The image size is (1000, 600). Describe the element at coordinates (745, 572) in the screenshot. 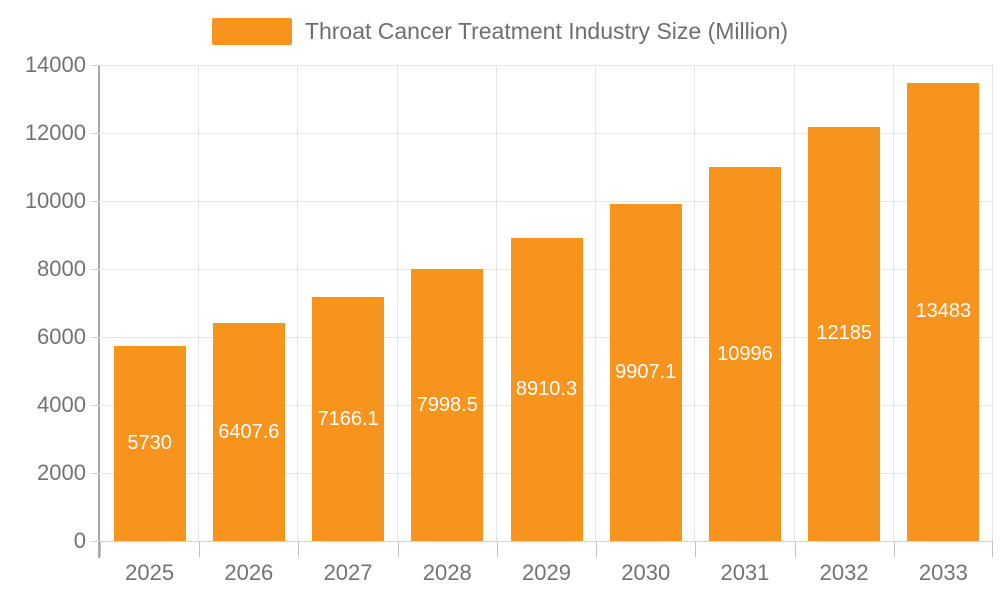

I see `x-axis-label: 2031` at that location.